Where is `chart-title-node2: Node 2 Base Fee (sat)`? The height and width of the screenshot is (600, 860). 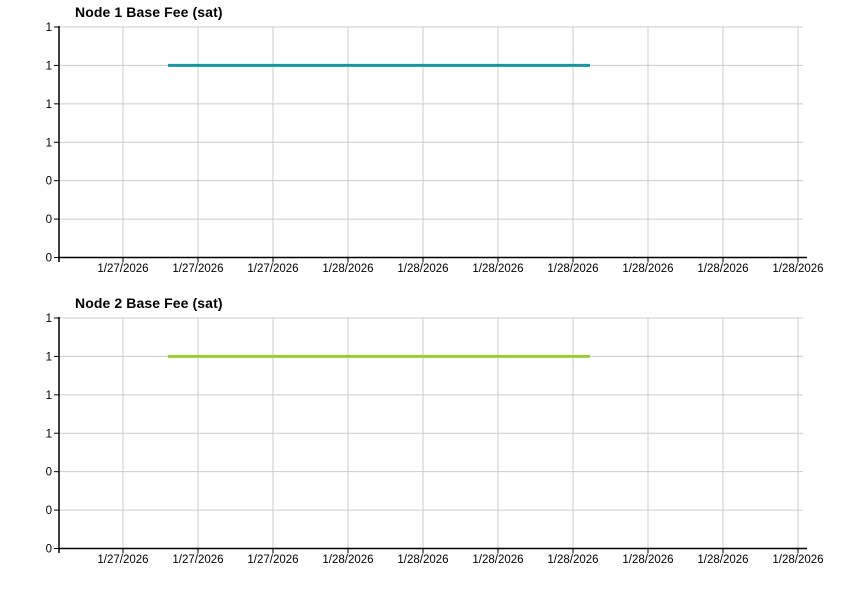 chart-title-node2: Node 2 Base Fee (sat) is located at coordinates (149, 303).